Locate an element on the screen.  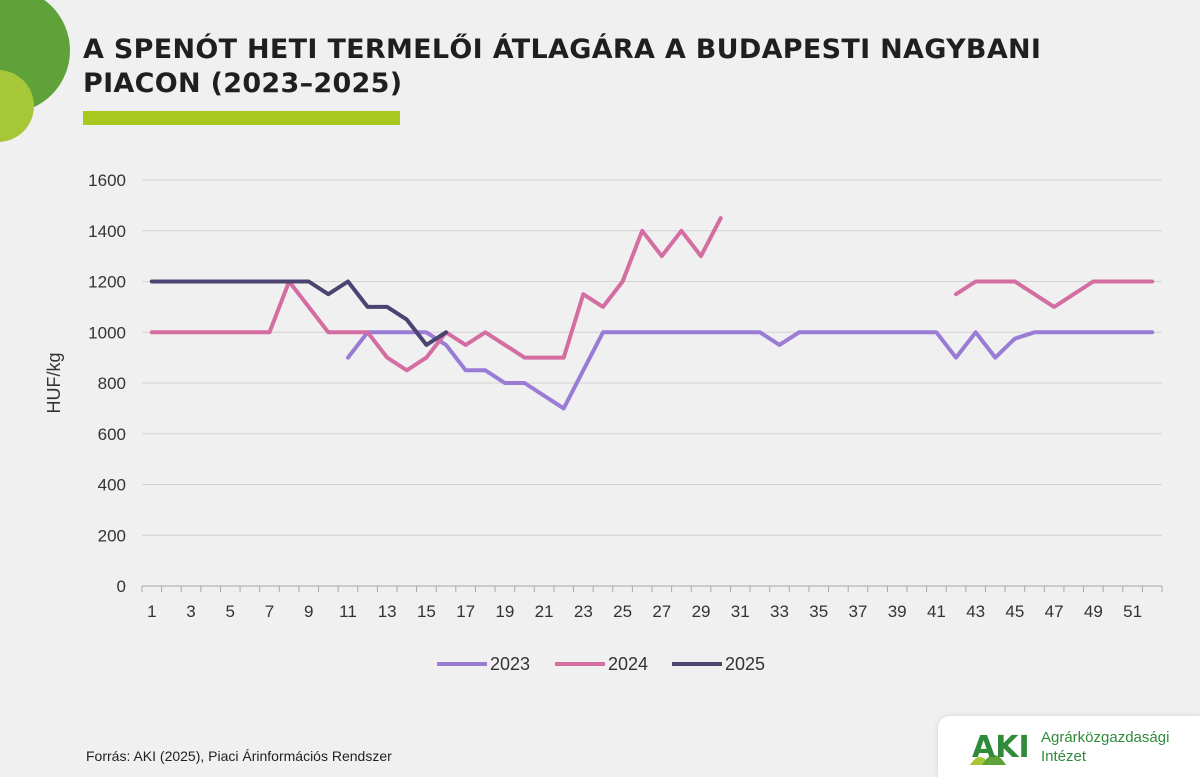
x-tick-label: 17 is located at coordinates (465, 611).